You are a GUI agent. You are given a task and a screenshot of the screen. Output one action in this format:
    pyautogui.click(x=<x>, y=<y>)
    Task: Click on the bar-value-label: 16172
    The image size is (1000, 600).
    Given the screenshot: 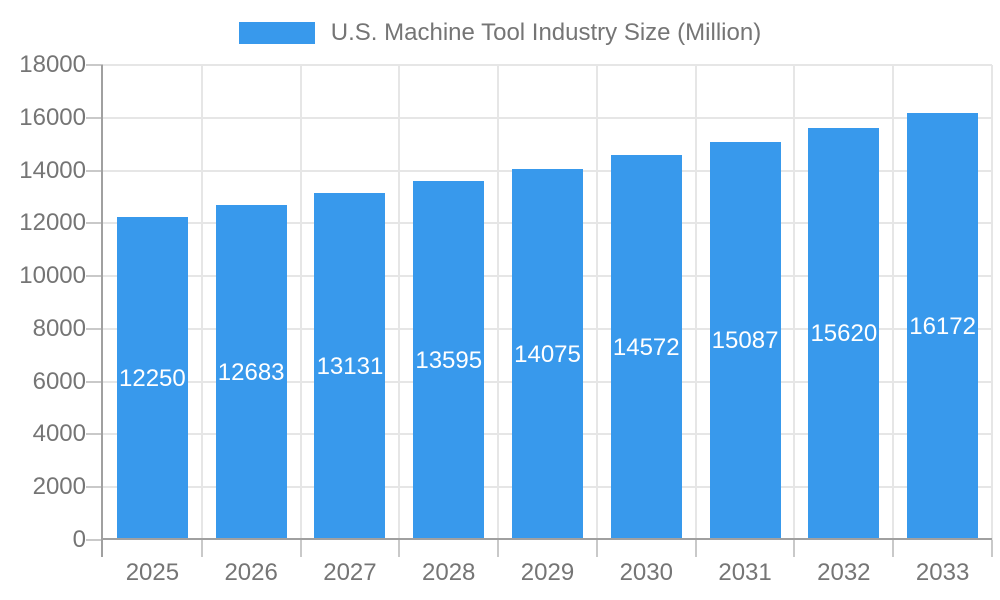 What is the action you would take?
    pyautogui.click(x=942, y=326)
    